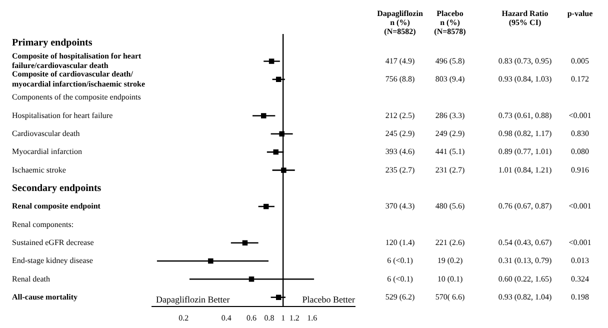  I want to click on y-tick-label: Cardiovascular death, so click(46, 133).